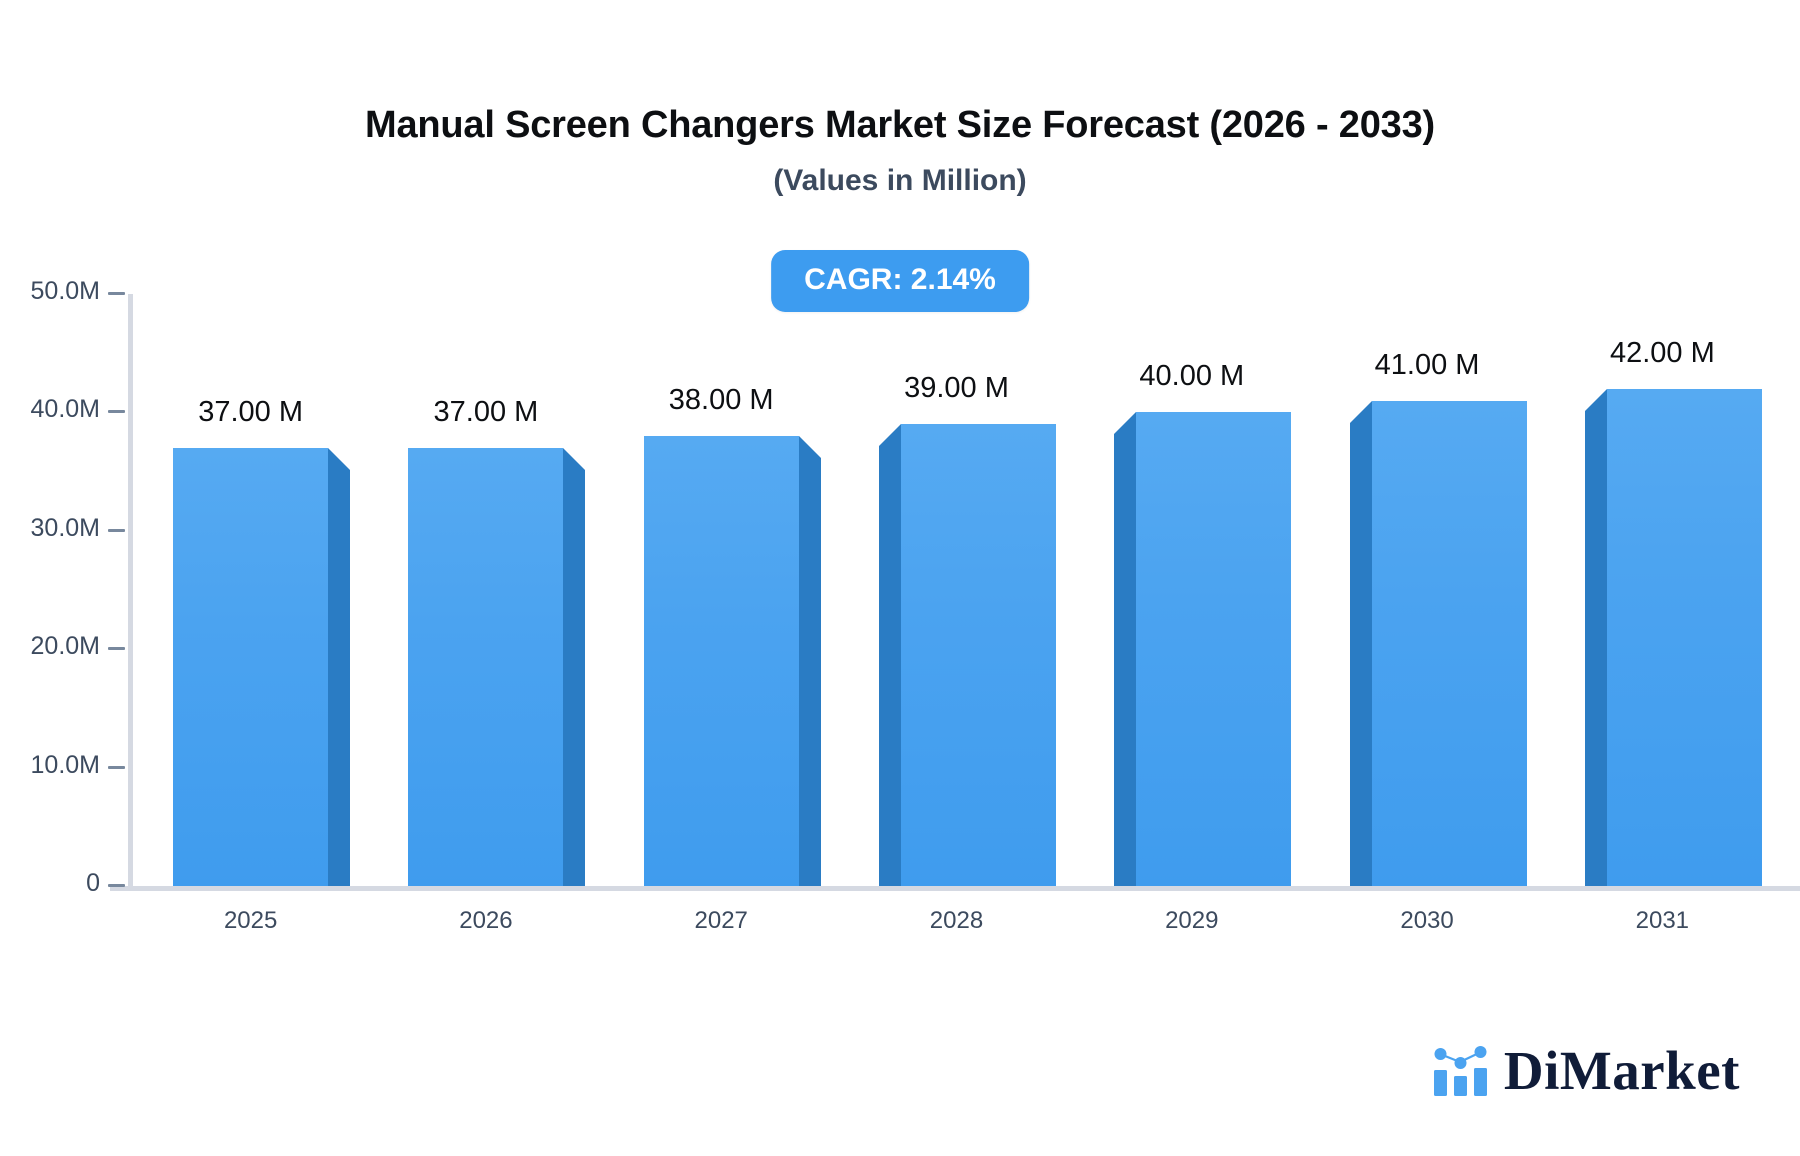  Describe the element at coordinates (1662, 920) in the screenshot. I see `x-axis-tick-label-2031: 2031` at that location.